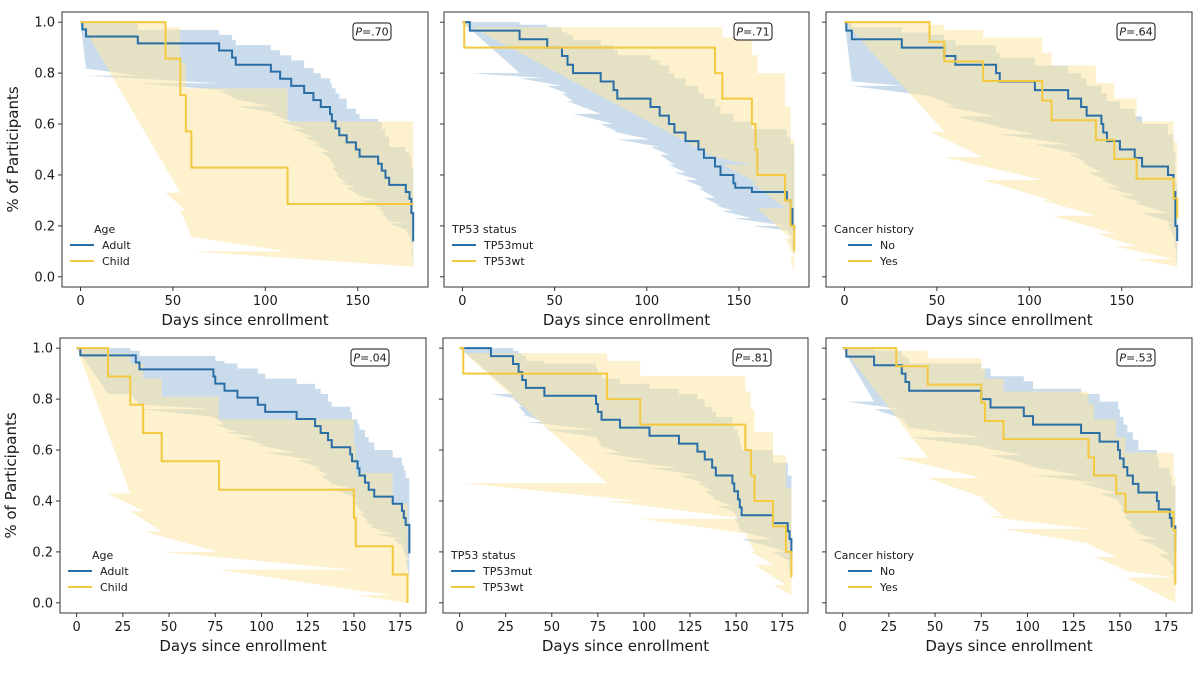 This screenshot has height=675, width=1200. What do you see at coordinates (116, 245) in the screenshot?
I see `legend-label-adult: Adult` at bounding box center [116, 245].